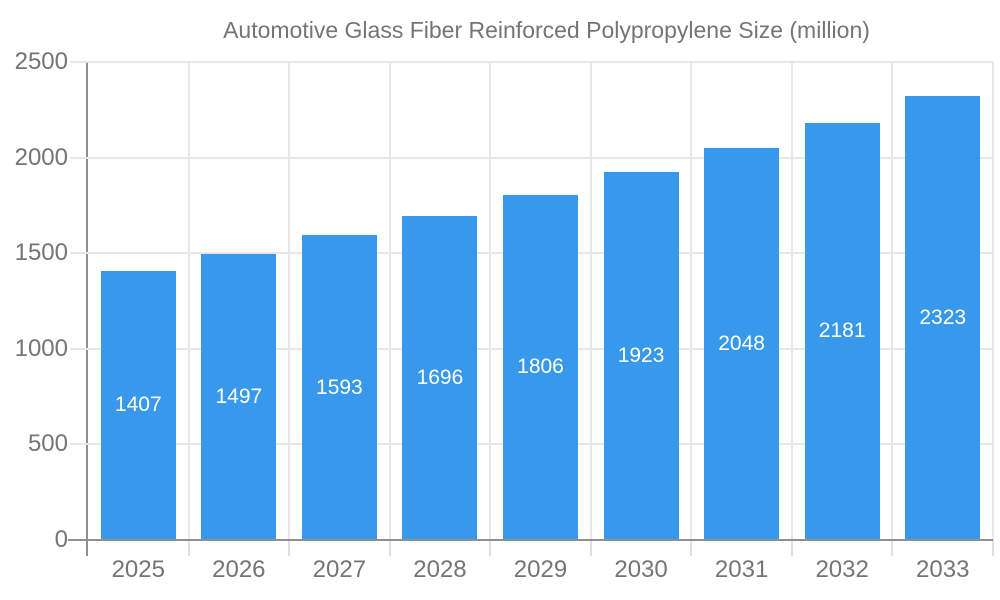 The height and width of the screenshot is (600, 1000). What do you see at coordinates (530, 540) in the screenshot?
I see `x-axis-line` at bounding box center [530, 540].